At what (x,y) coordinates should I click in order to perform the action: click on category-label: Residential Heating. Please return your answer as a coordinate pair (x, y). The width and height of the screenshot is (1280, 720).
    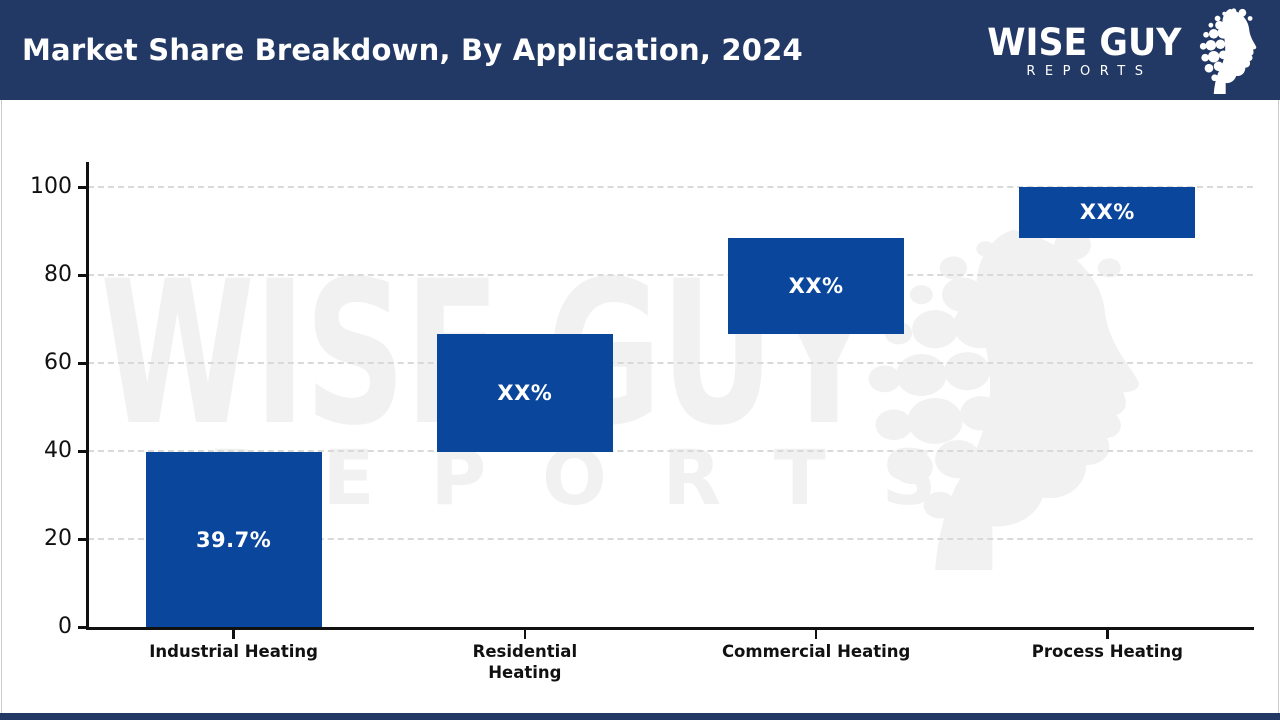
    Looking at the image, I should click on (525, 662).